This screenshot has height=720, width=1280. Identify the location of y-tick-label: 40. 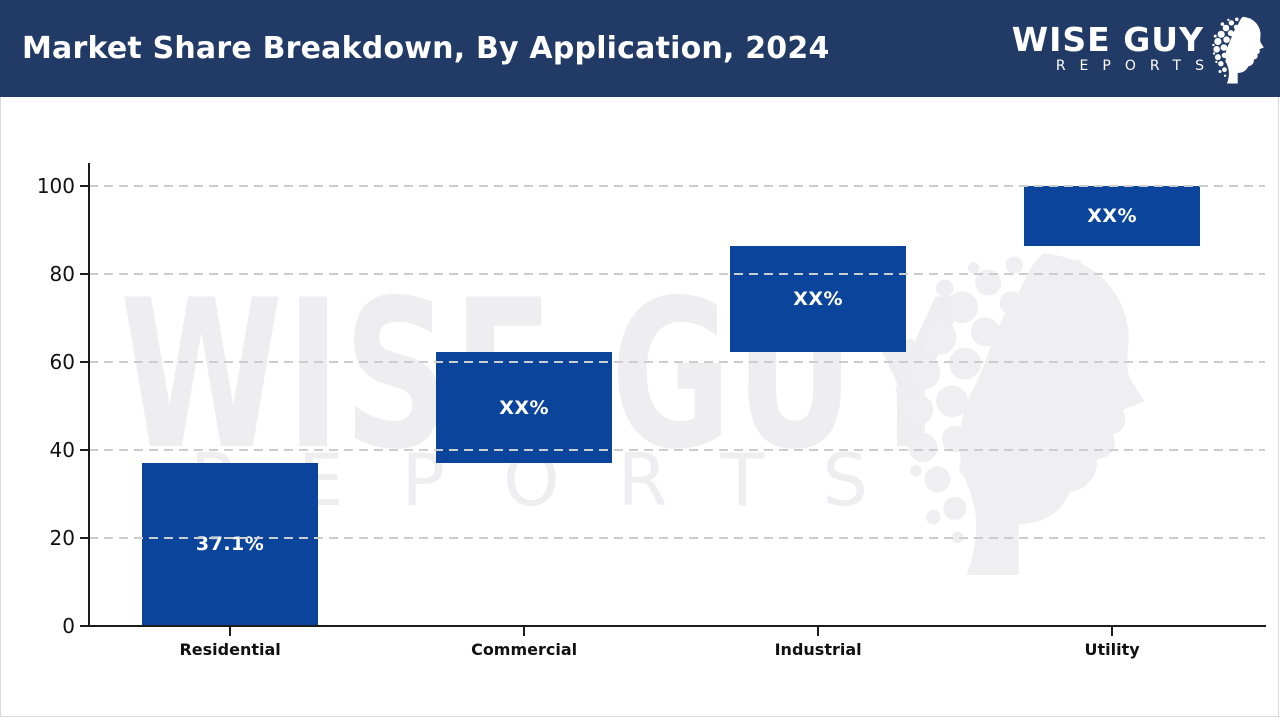
(62, 450).